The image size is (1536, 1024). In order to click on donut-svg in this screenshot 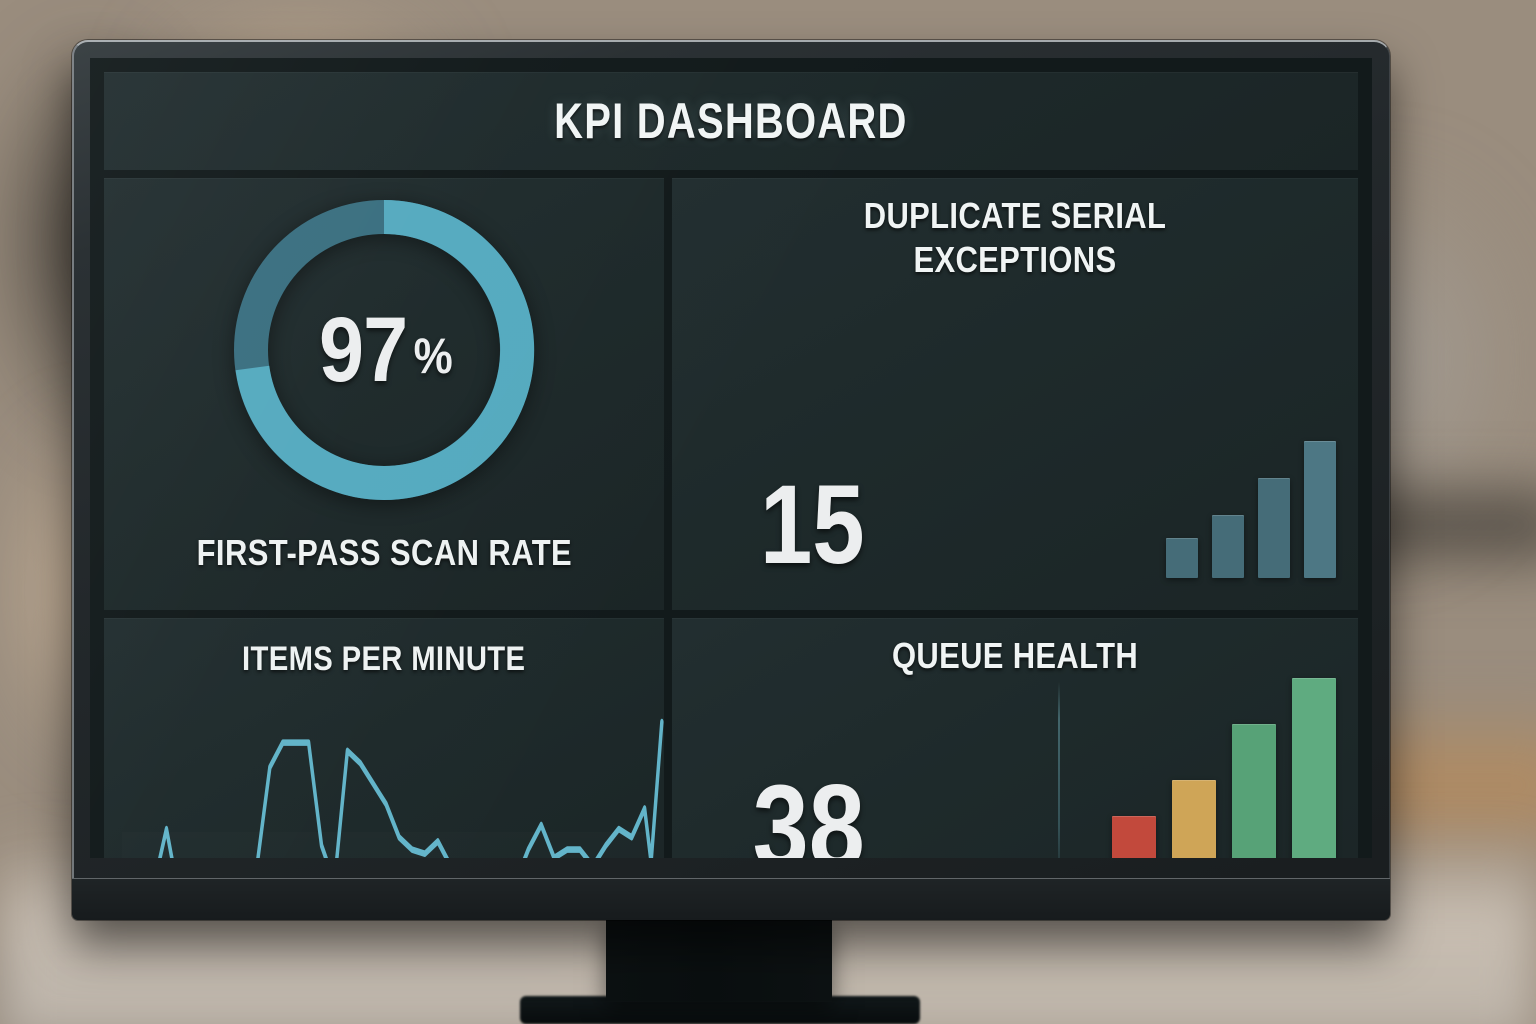, I will do `click(384, 350)`.